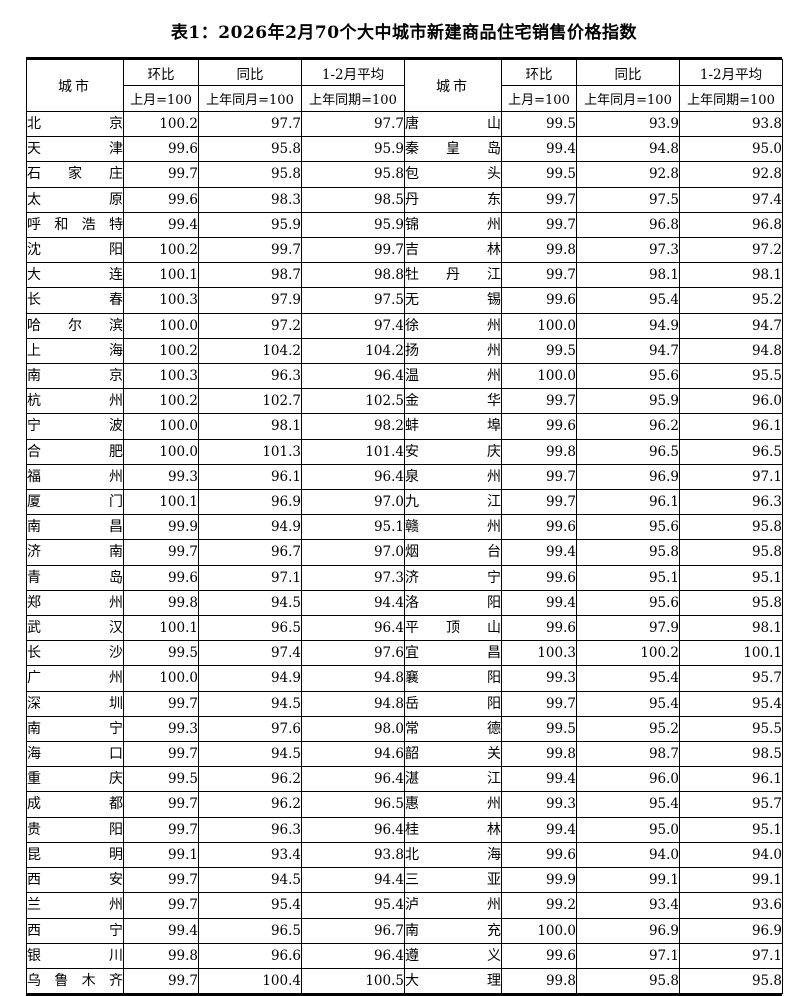  Describe the element at coordinates (731, 401) in the screenshot. I see `cell-avg-right: 96.0` at that location.